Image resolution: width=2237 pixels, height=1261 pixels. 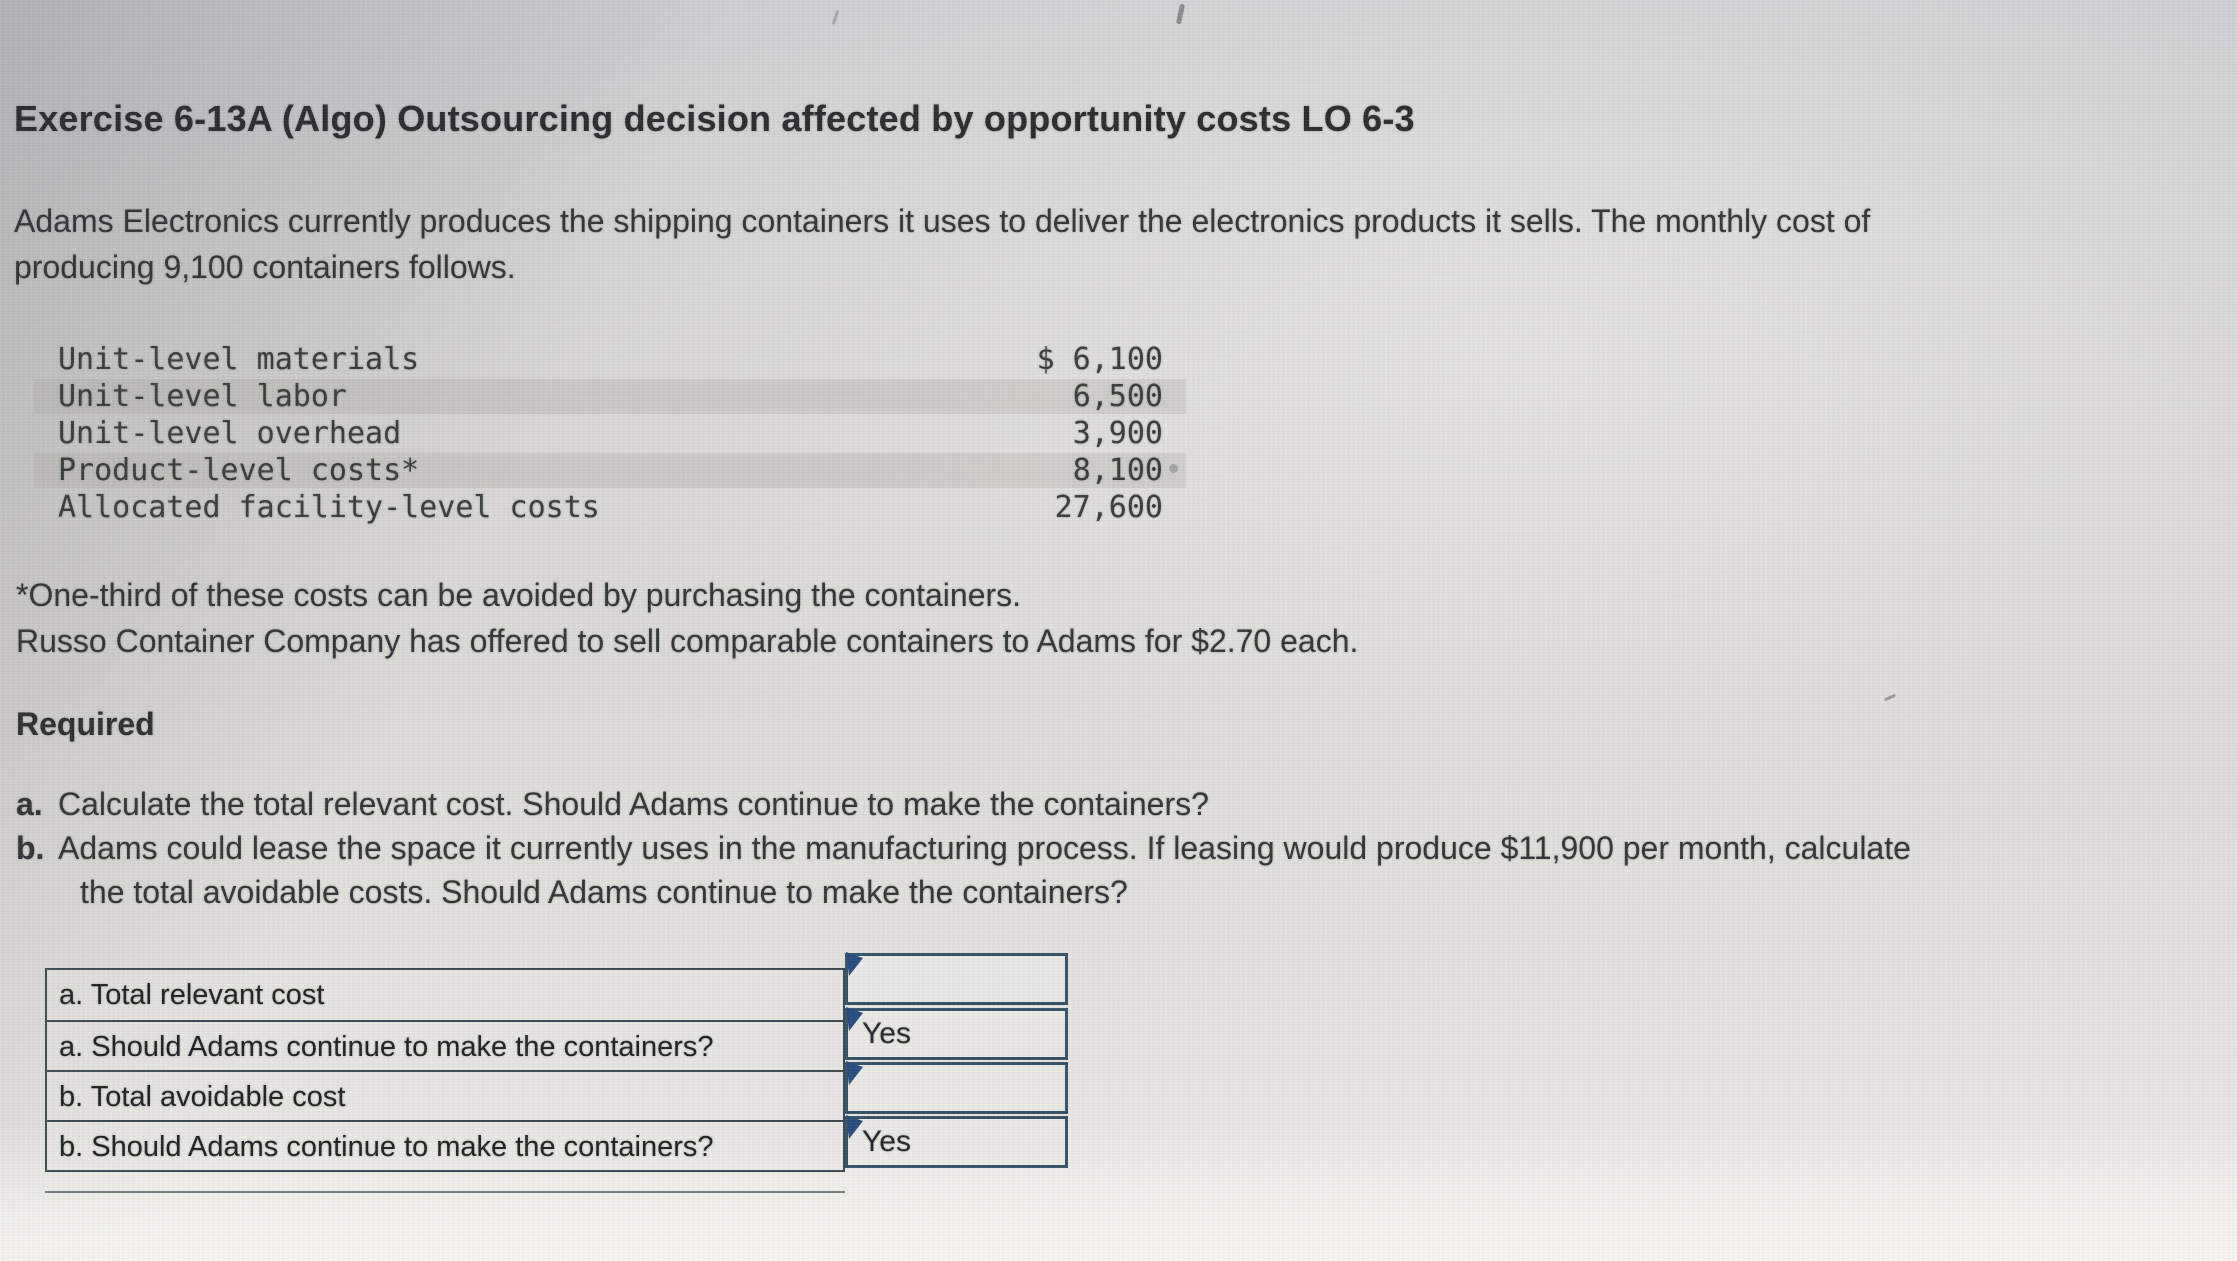 What do you see at coordinates (956, 1033) in the screenshot?
I see `answer-dropdown-continue-a: Yes` at bounding box center [956, 1033].